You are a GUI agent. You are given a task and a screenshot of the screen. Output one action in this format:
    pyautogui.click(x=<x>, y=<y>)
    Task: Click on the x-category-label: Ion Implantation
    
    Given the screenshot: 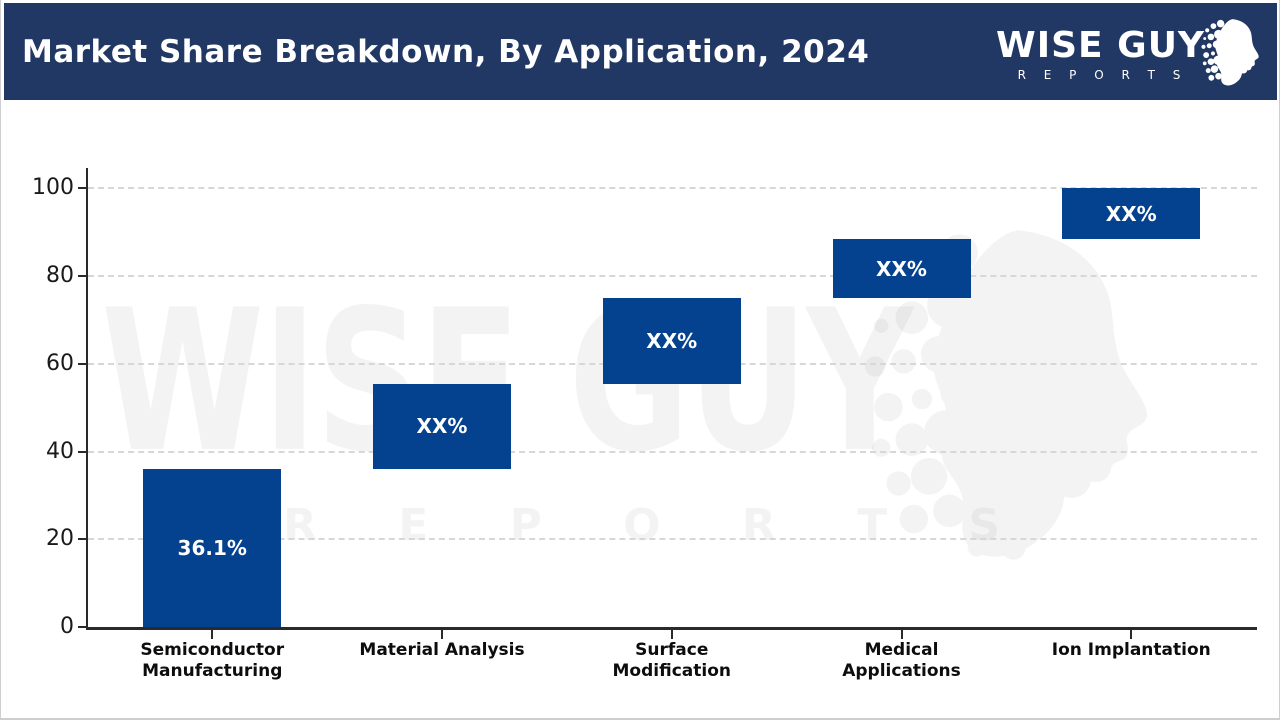 What is the action you would take?
    pyautogui.click(x=1131, y=650)
    